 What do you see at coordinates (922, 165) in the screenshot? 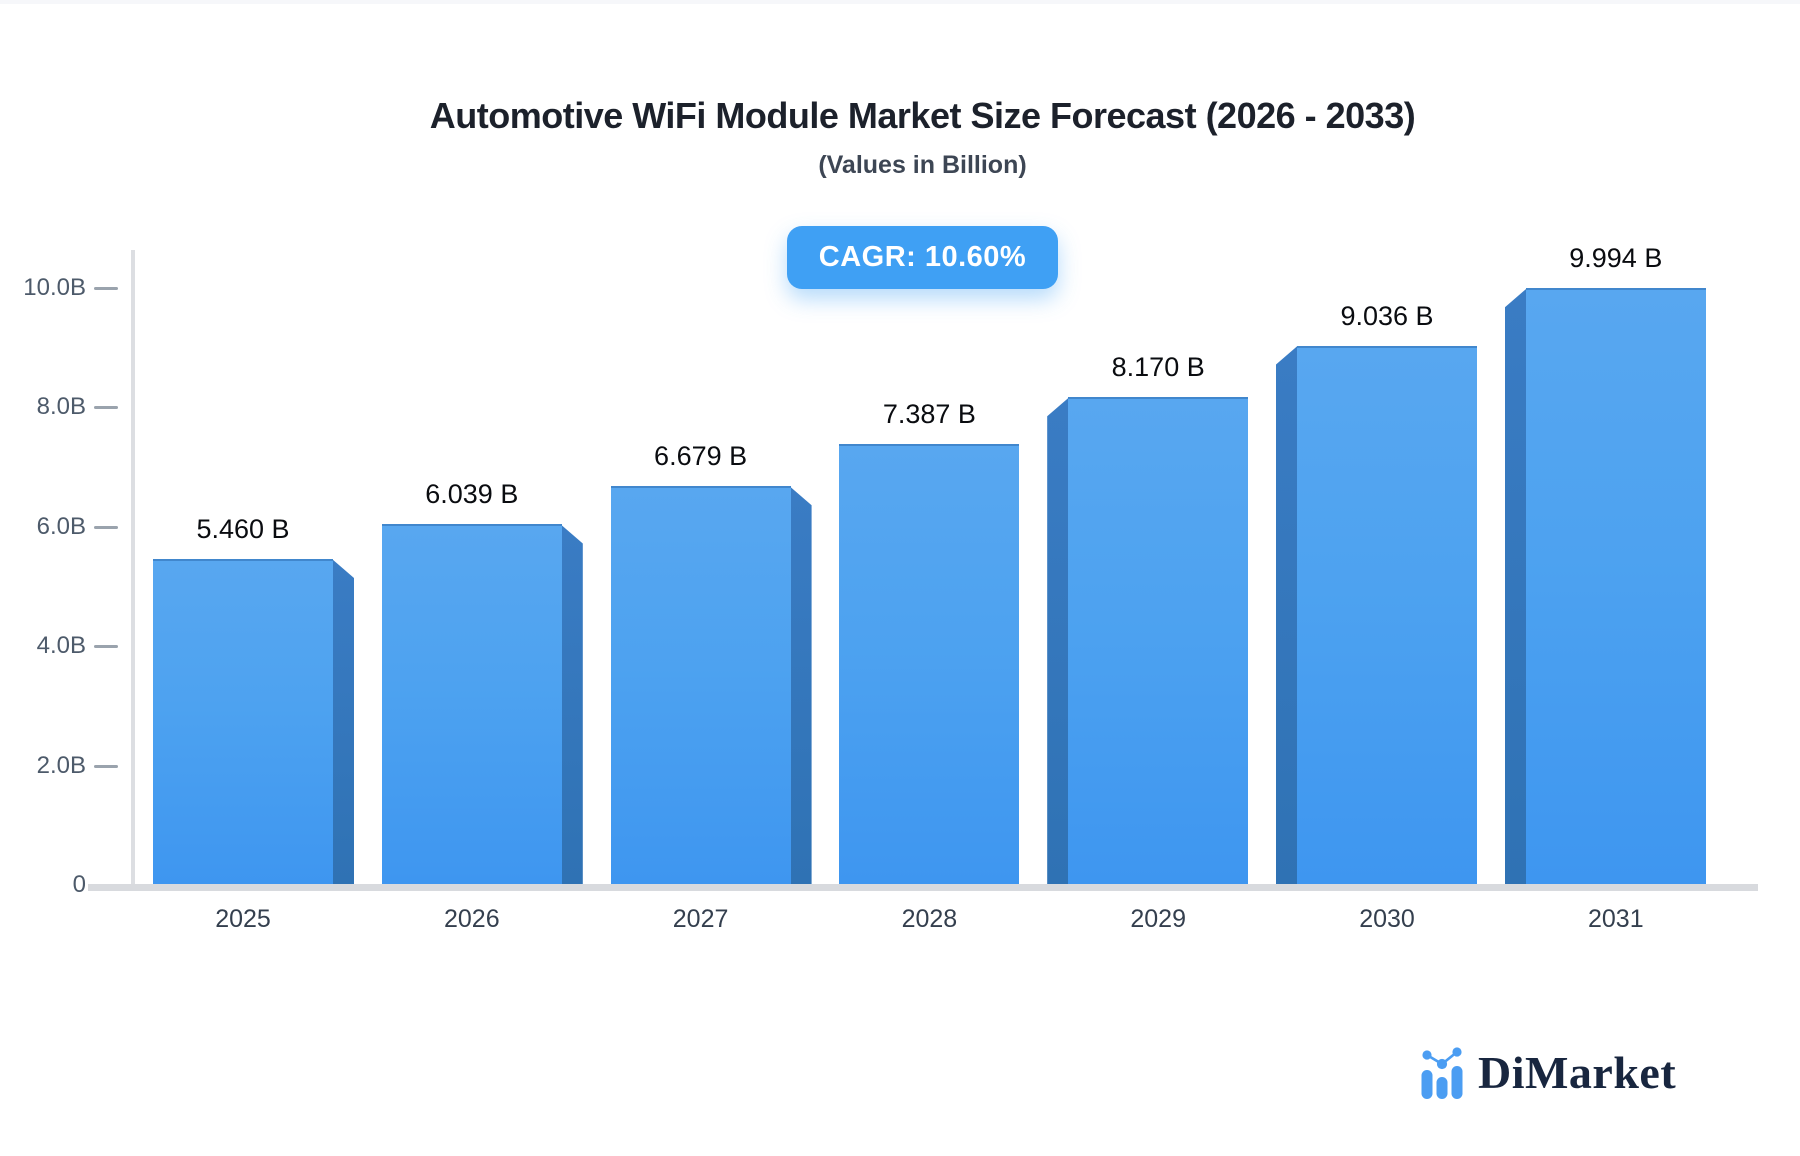
I see `chart-subtitle: (Values in Billion)` at bounding box center [922, 165].